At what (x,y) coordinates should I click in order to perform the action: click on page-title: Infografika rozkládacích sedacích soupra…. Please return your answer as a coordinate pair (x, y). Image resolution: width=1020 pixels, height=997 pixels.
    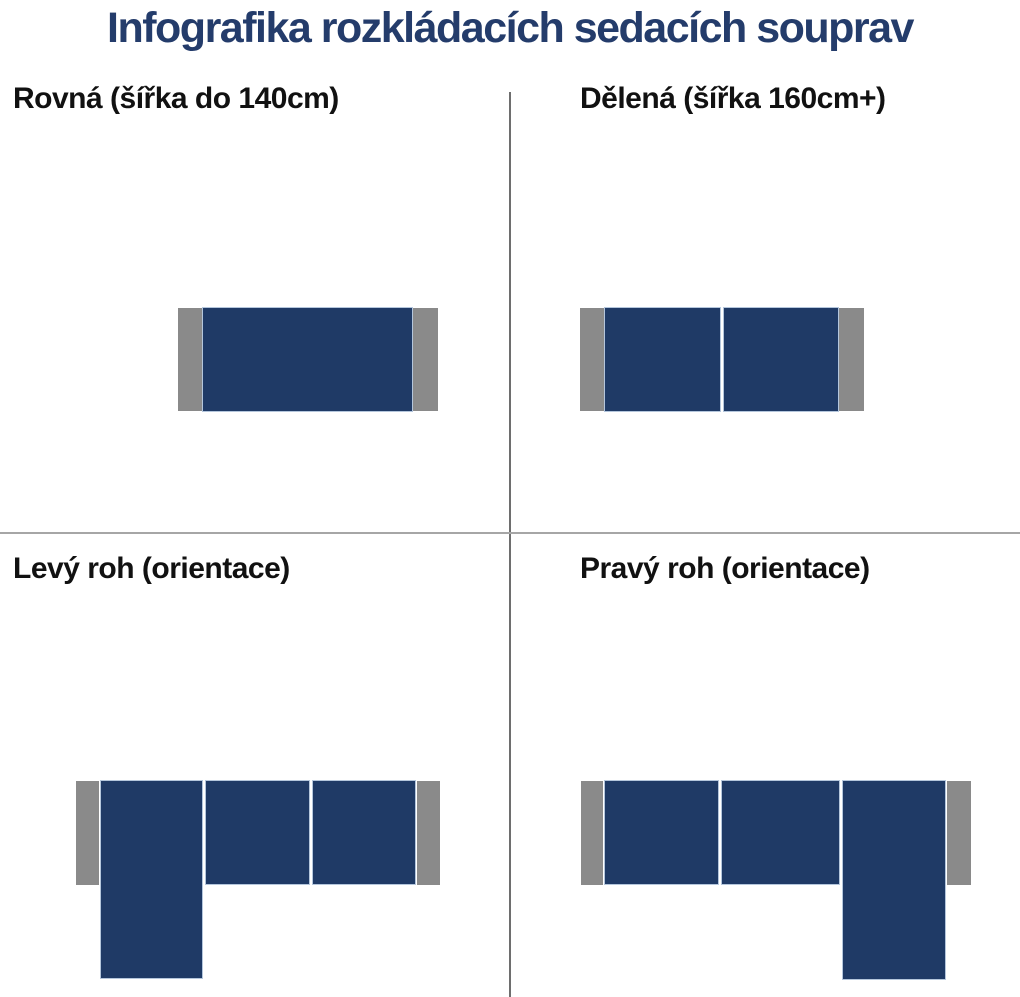
    Looking at the image, I should click on (510, 28).